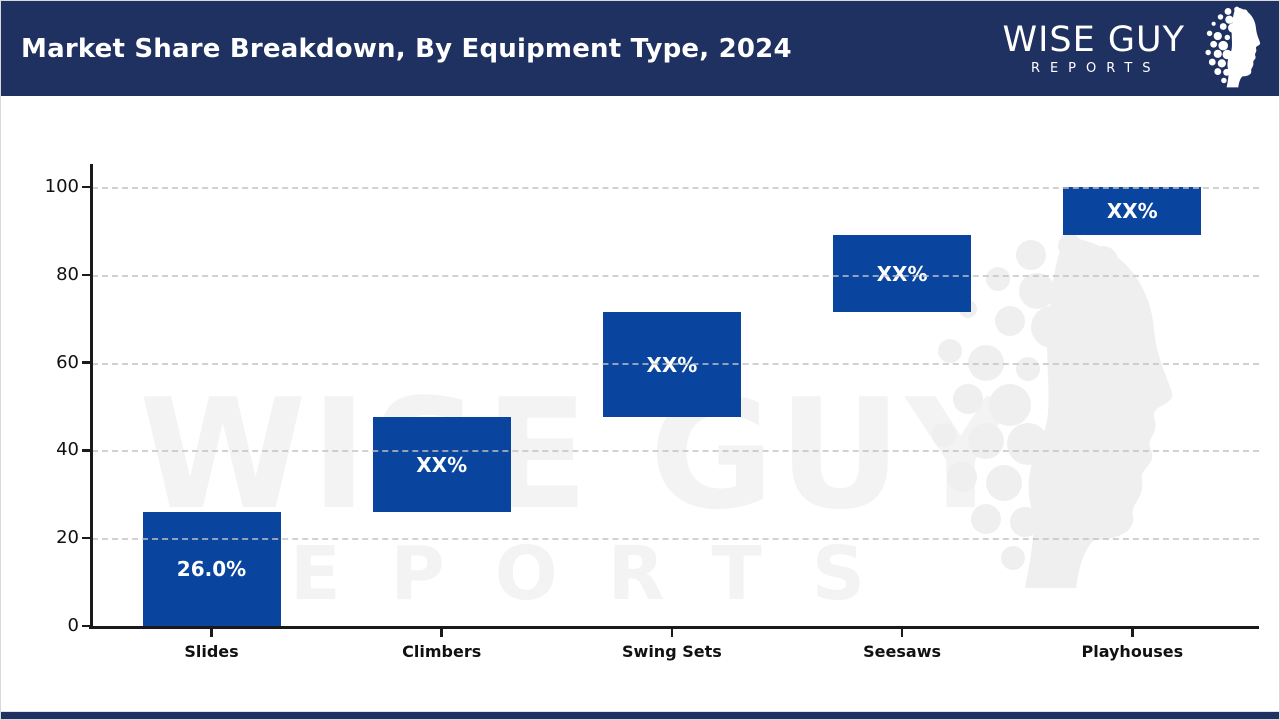 The image size is (1280, 720). What do you see at coordinates (1132, 651) in the screenshot?
I see `category-label: Playhouses` at bounding box center [1132, 651].